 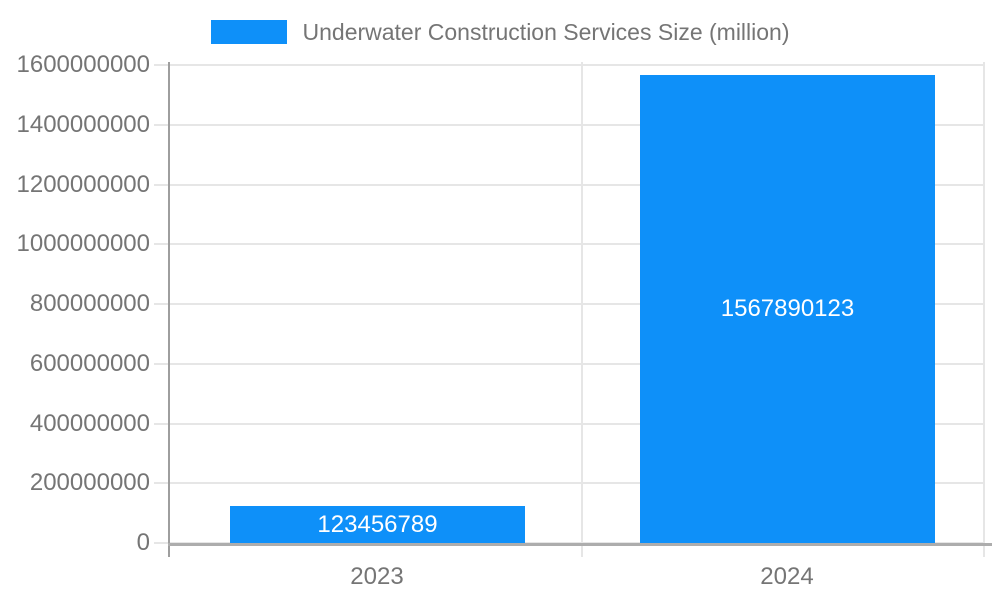 I want to click on y-tick-label: 1200000000, so click(x=83, y=184).